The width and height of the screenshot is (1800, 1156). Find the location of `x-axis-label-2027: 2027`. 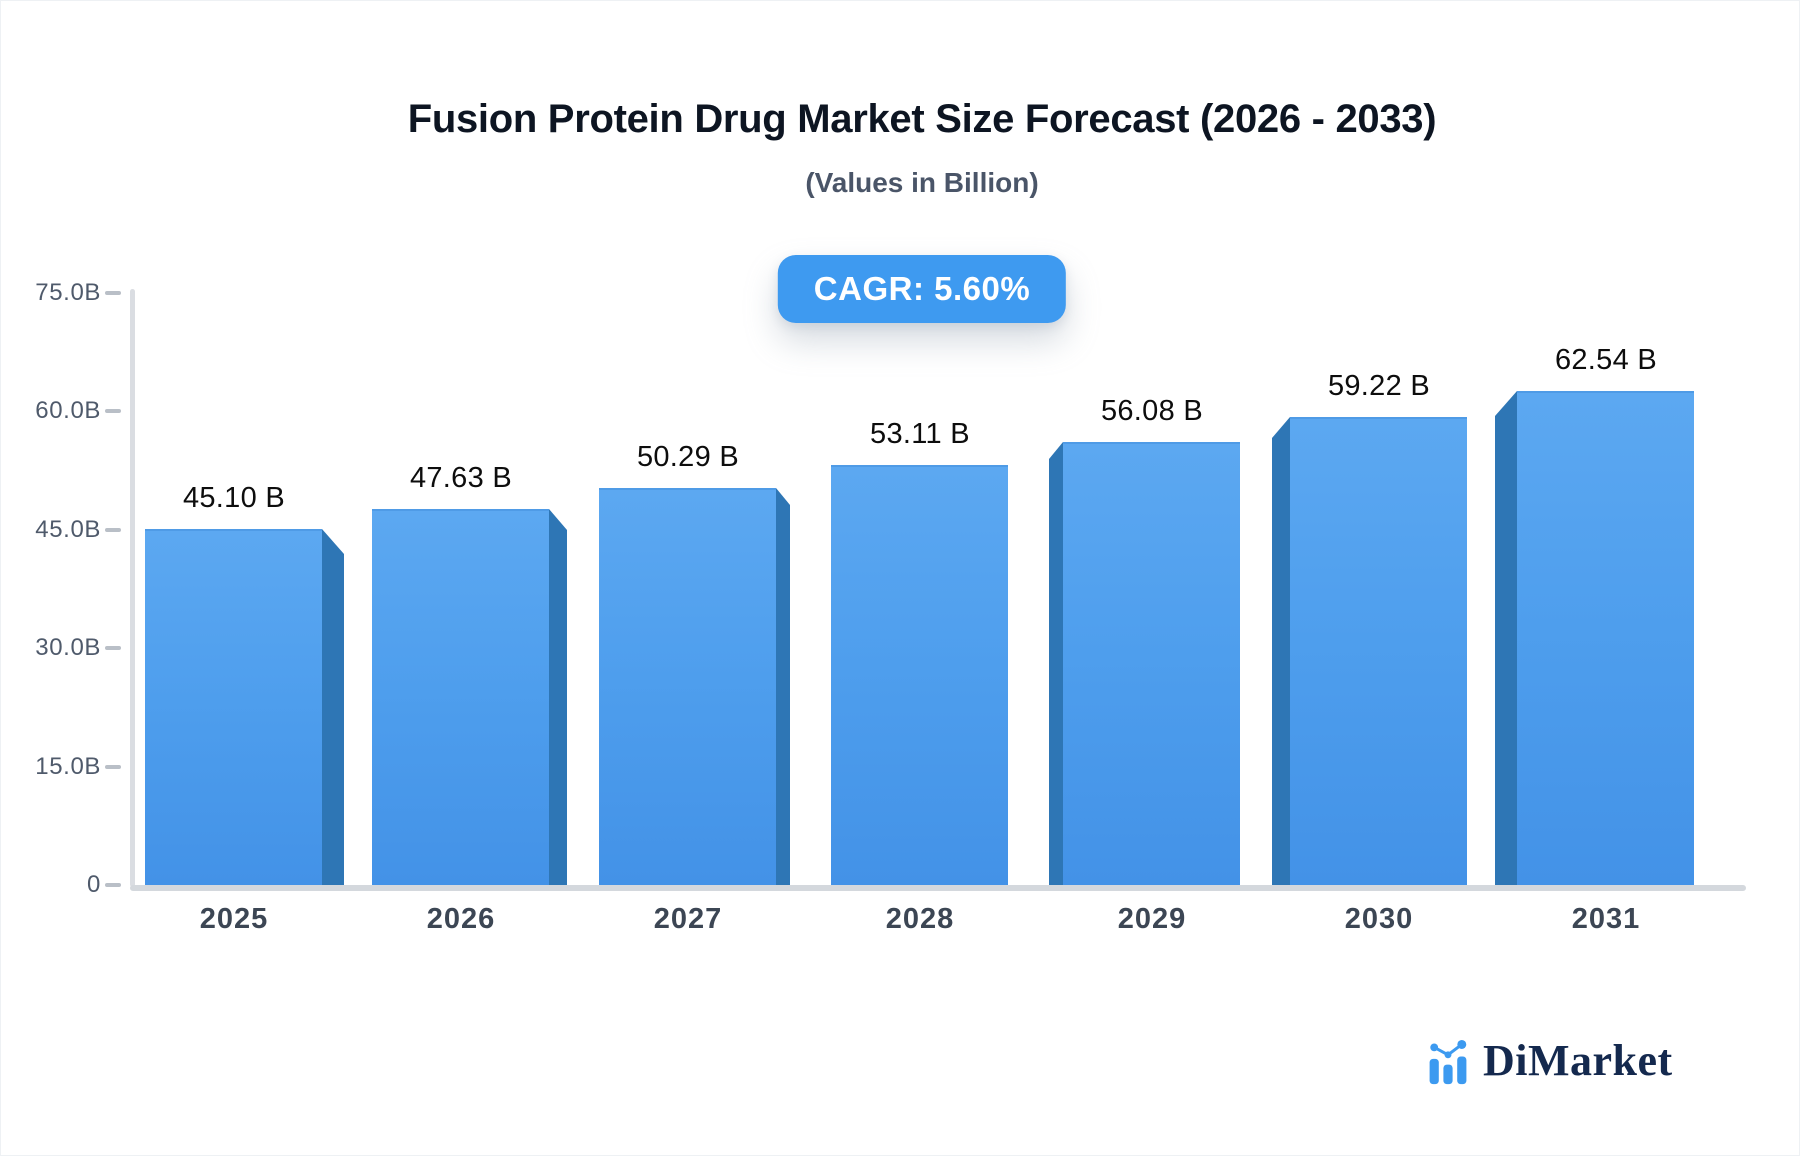

x-axis-label-2027: 2027 is located at coordinates (688, 919).